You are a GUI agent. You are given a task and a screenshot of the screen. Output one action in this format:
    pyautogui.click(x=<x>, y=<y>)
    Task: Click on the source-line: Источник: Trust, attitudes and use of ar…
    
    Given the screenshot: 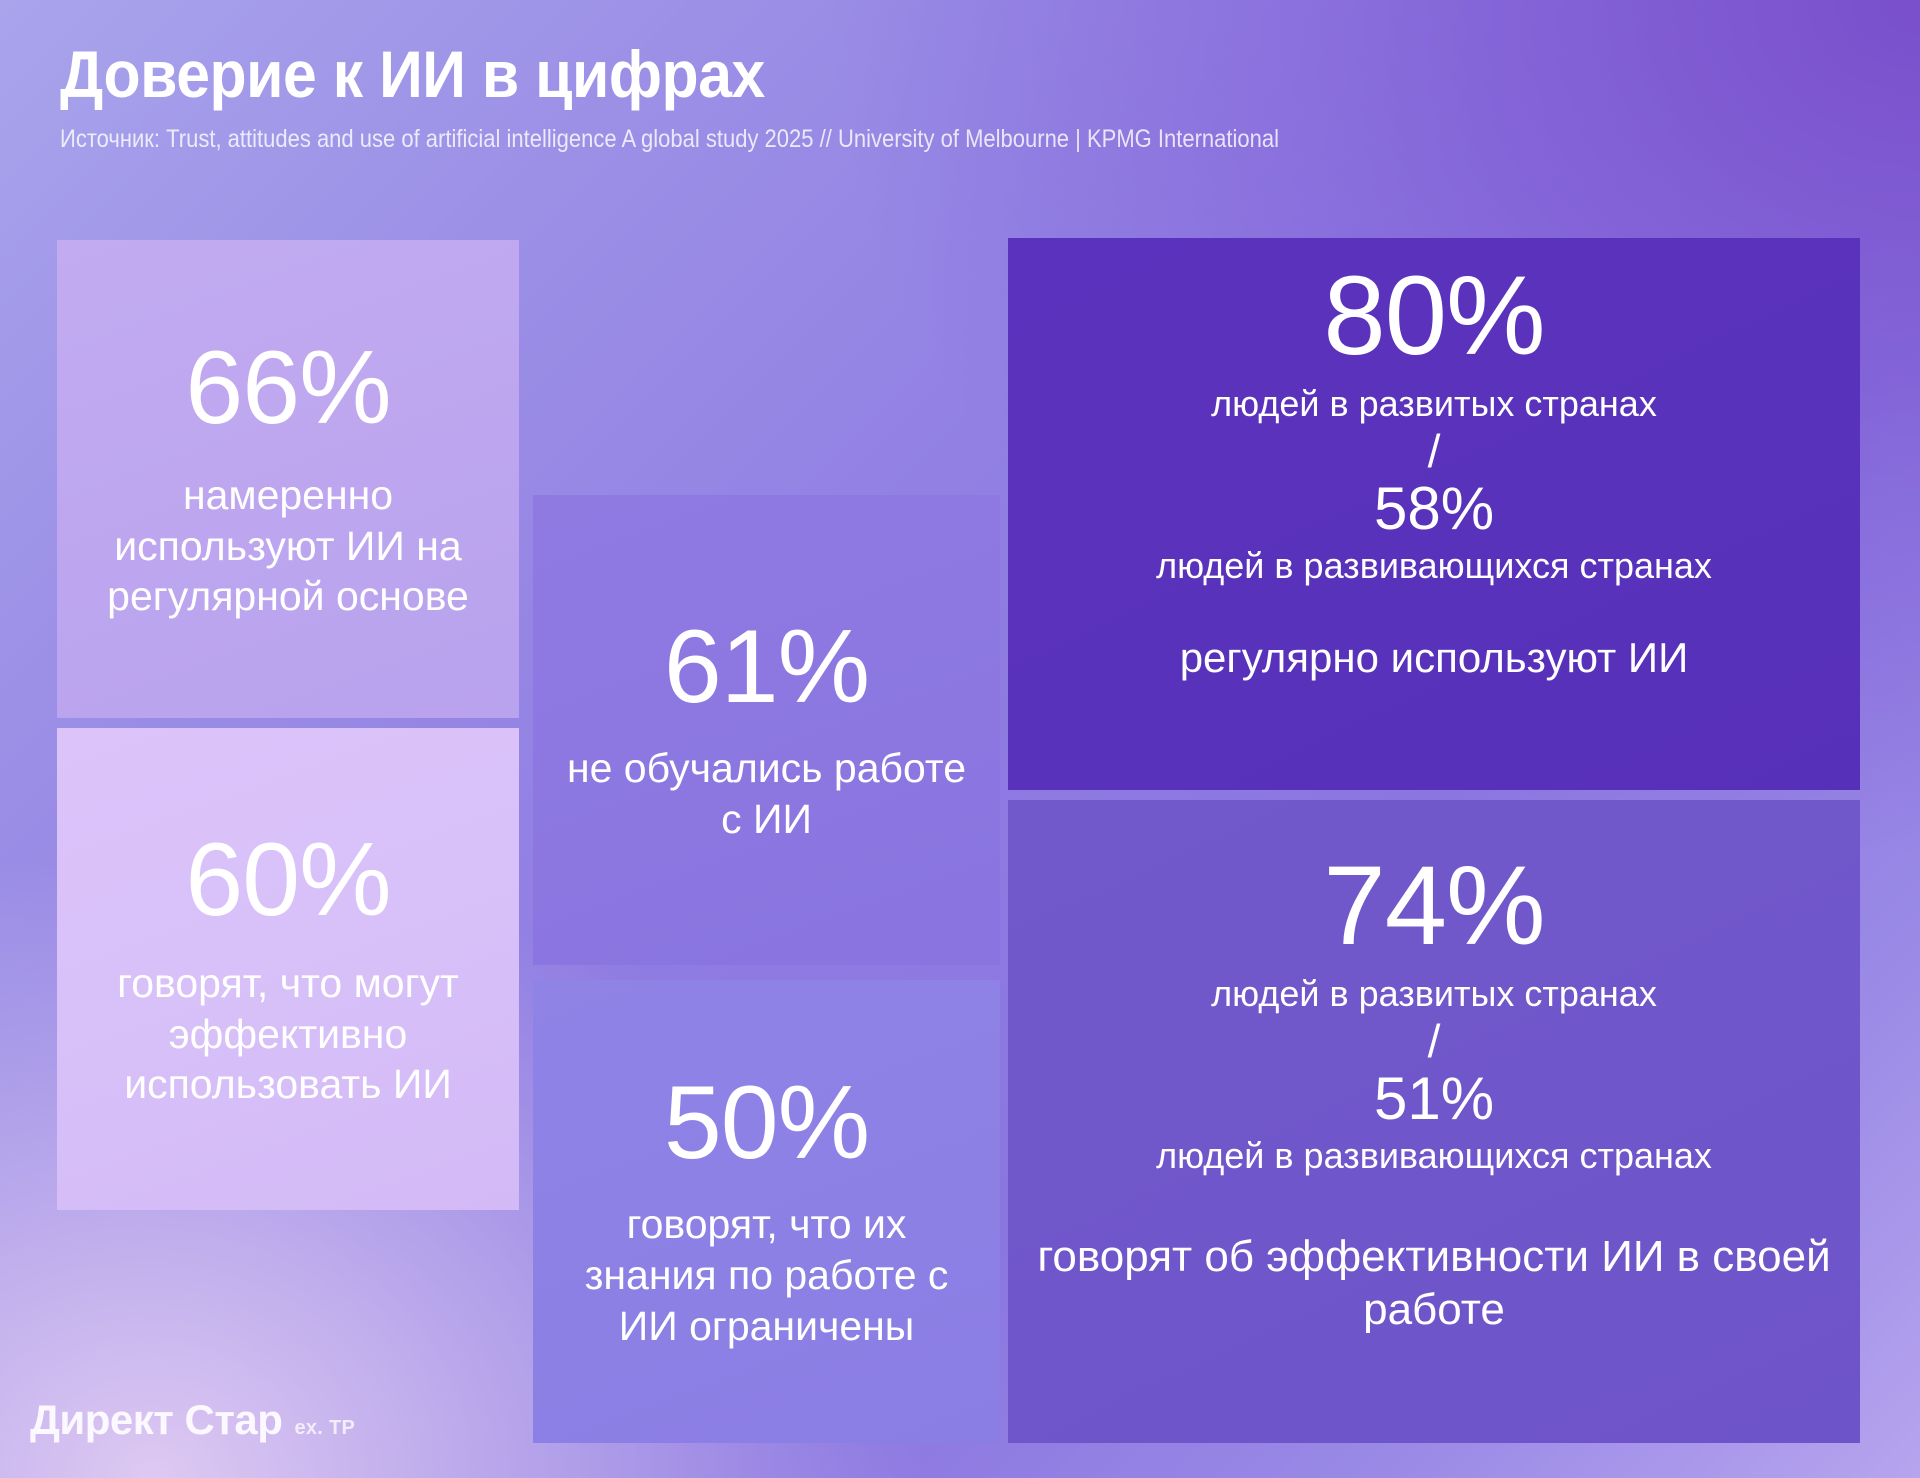 What is the action you would take?
    pyautogui.click(x=669, y=139)
    